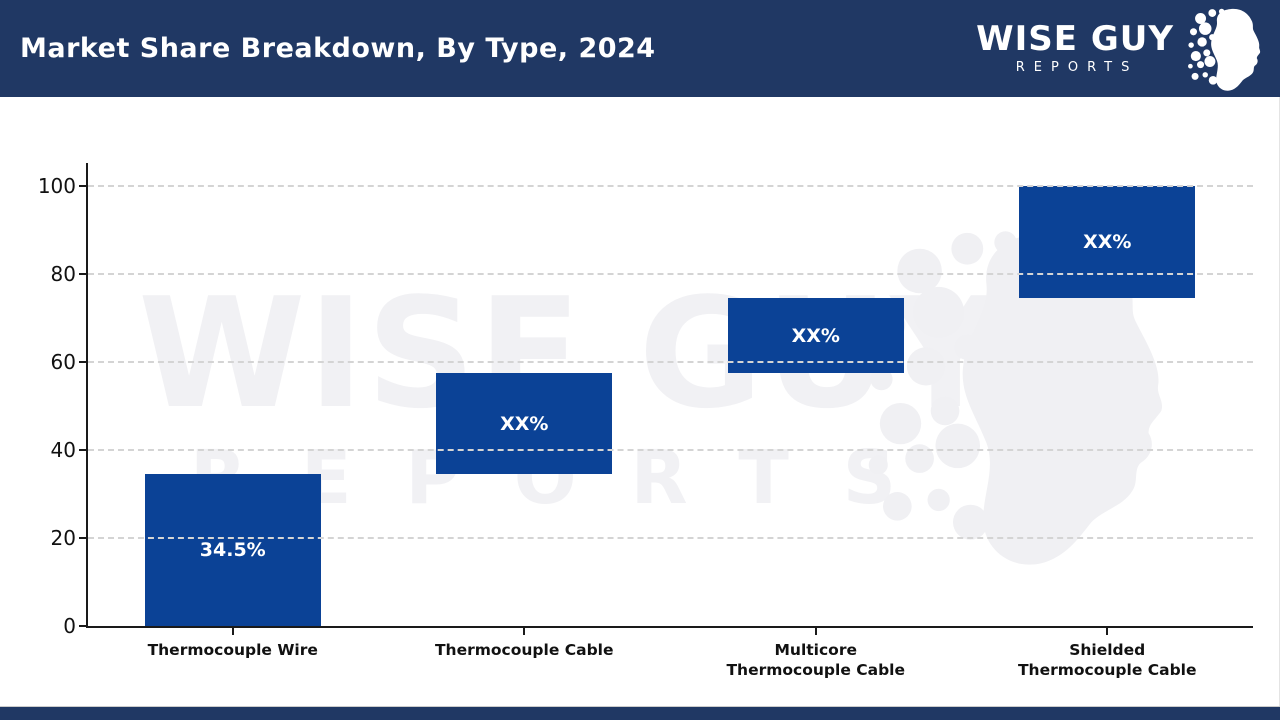  I want to click on bar: 34.5%, so click(232, 550).